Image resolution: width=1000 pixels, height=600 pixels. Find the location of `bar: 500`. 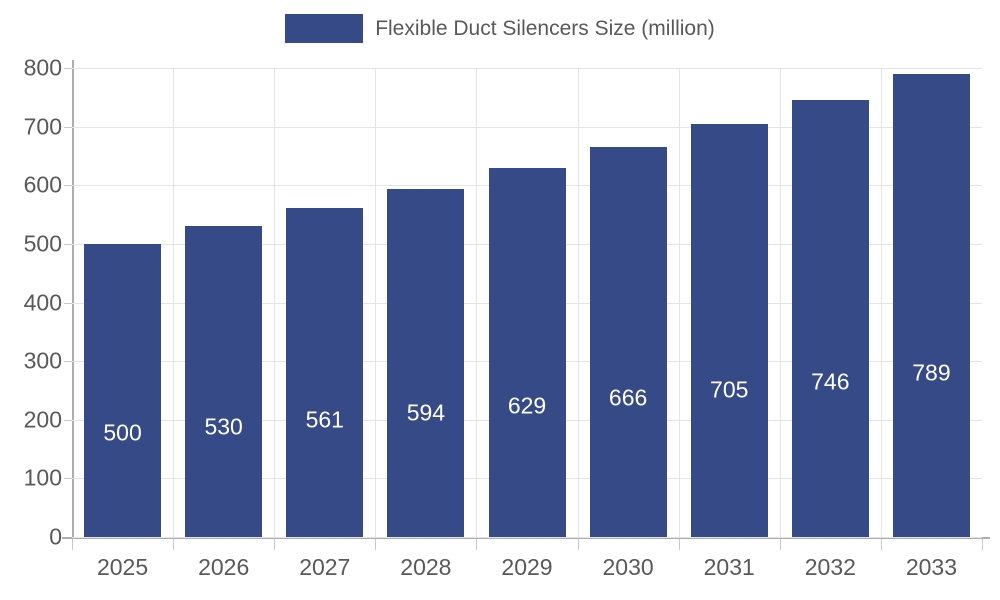

bar: 500 is located at coordinates (123, 390).